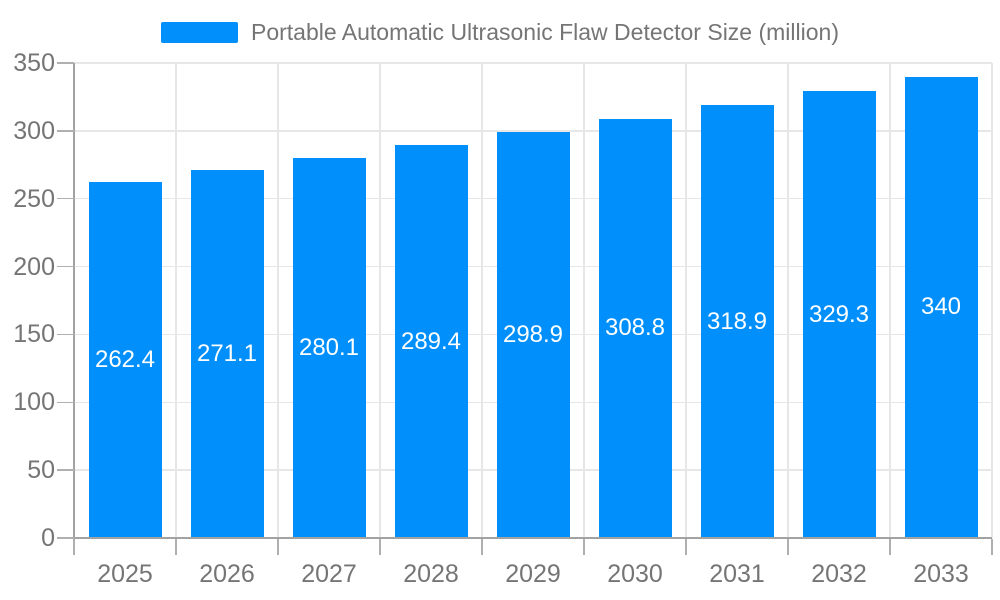 The image size is (1000, 600). Describe the element at coordinates (48, 538) in the screenshot. I see `y-axis-label: 0` at that location.